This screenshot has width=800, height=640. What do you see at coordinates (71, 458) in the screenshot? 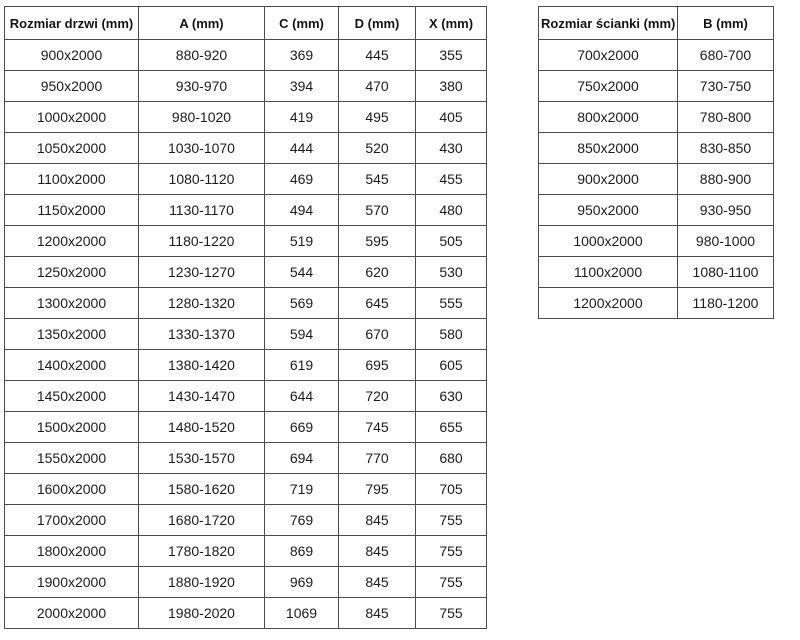
I see `table-cell: 1550x2000` at bounding box center [71, 458].